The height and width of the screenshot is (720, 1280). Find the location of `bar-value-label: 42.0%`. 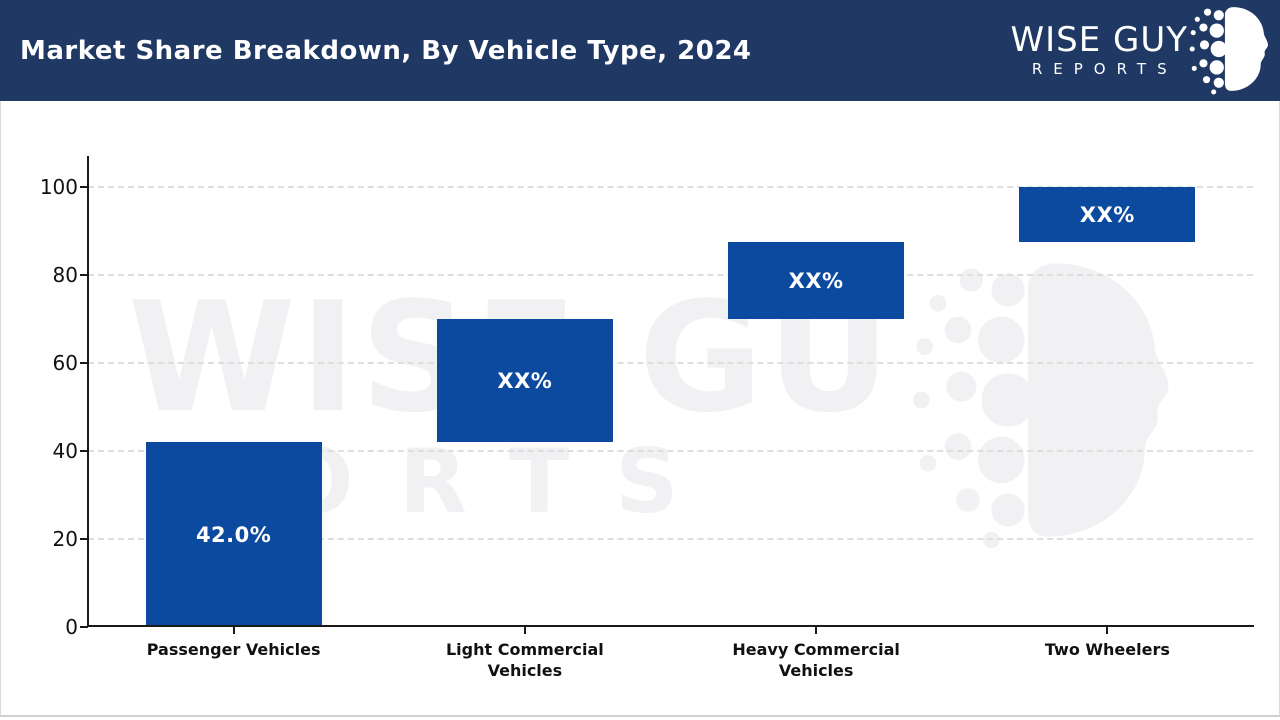

bar-value-label: 42.0% is located at coordinates (233, 534).